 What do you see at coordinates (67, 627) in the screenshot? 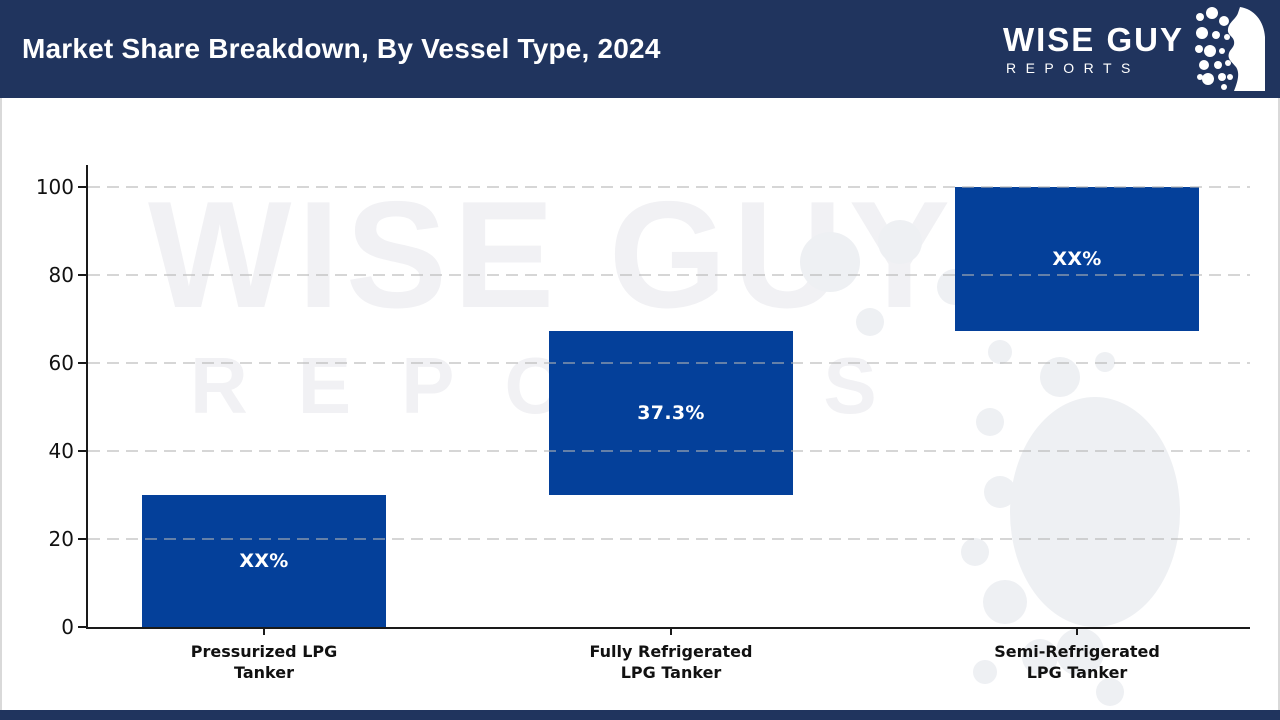
I see `y-tick-label: 0` at bounding box center [67, 627].